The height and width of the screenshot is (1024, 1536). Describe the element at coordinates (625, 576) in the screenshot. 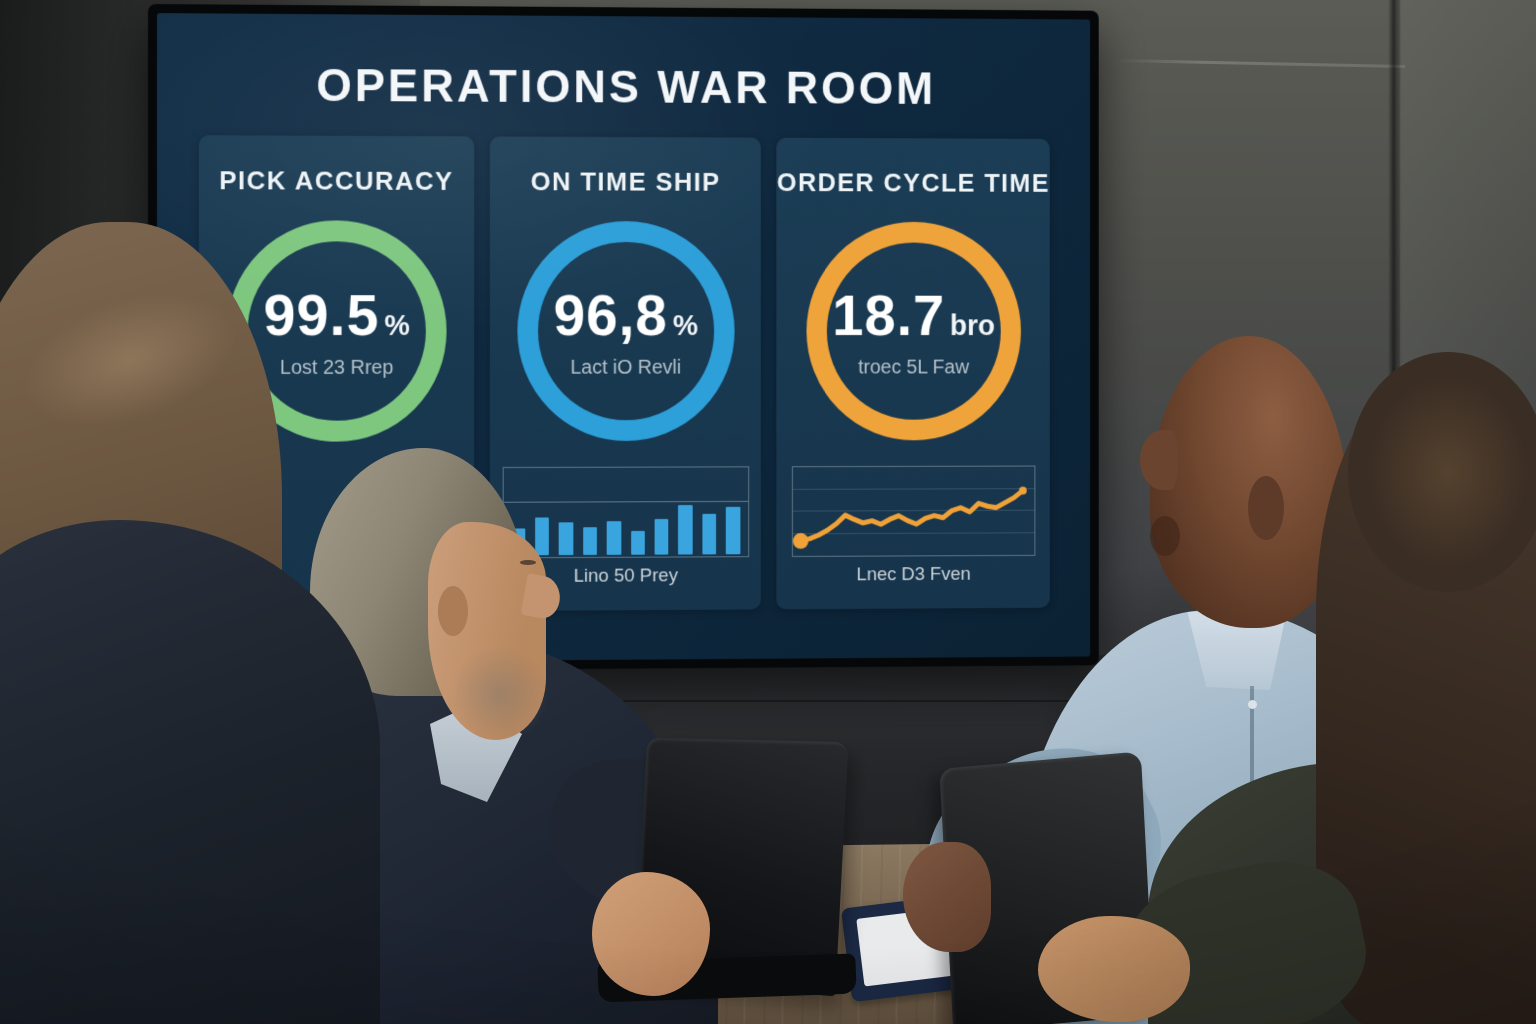

I see `bar-chart-caption: Lino 50 Prey` at that location.